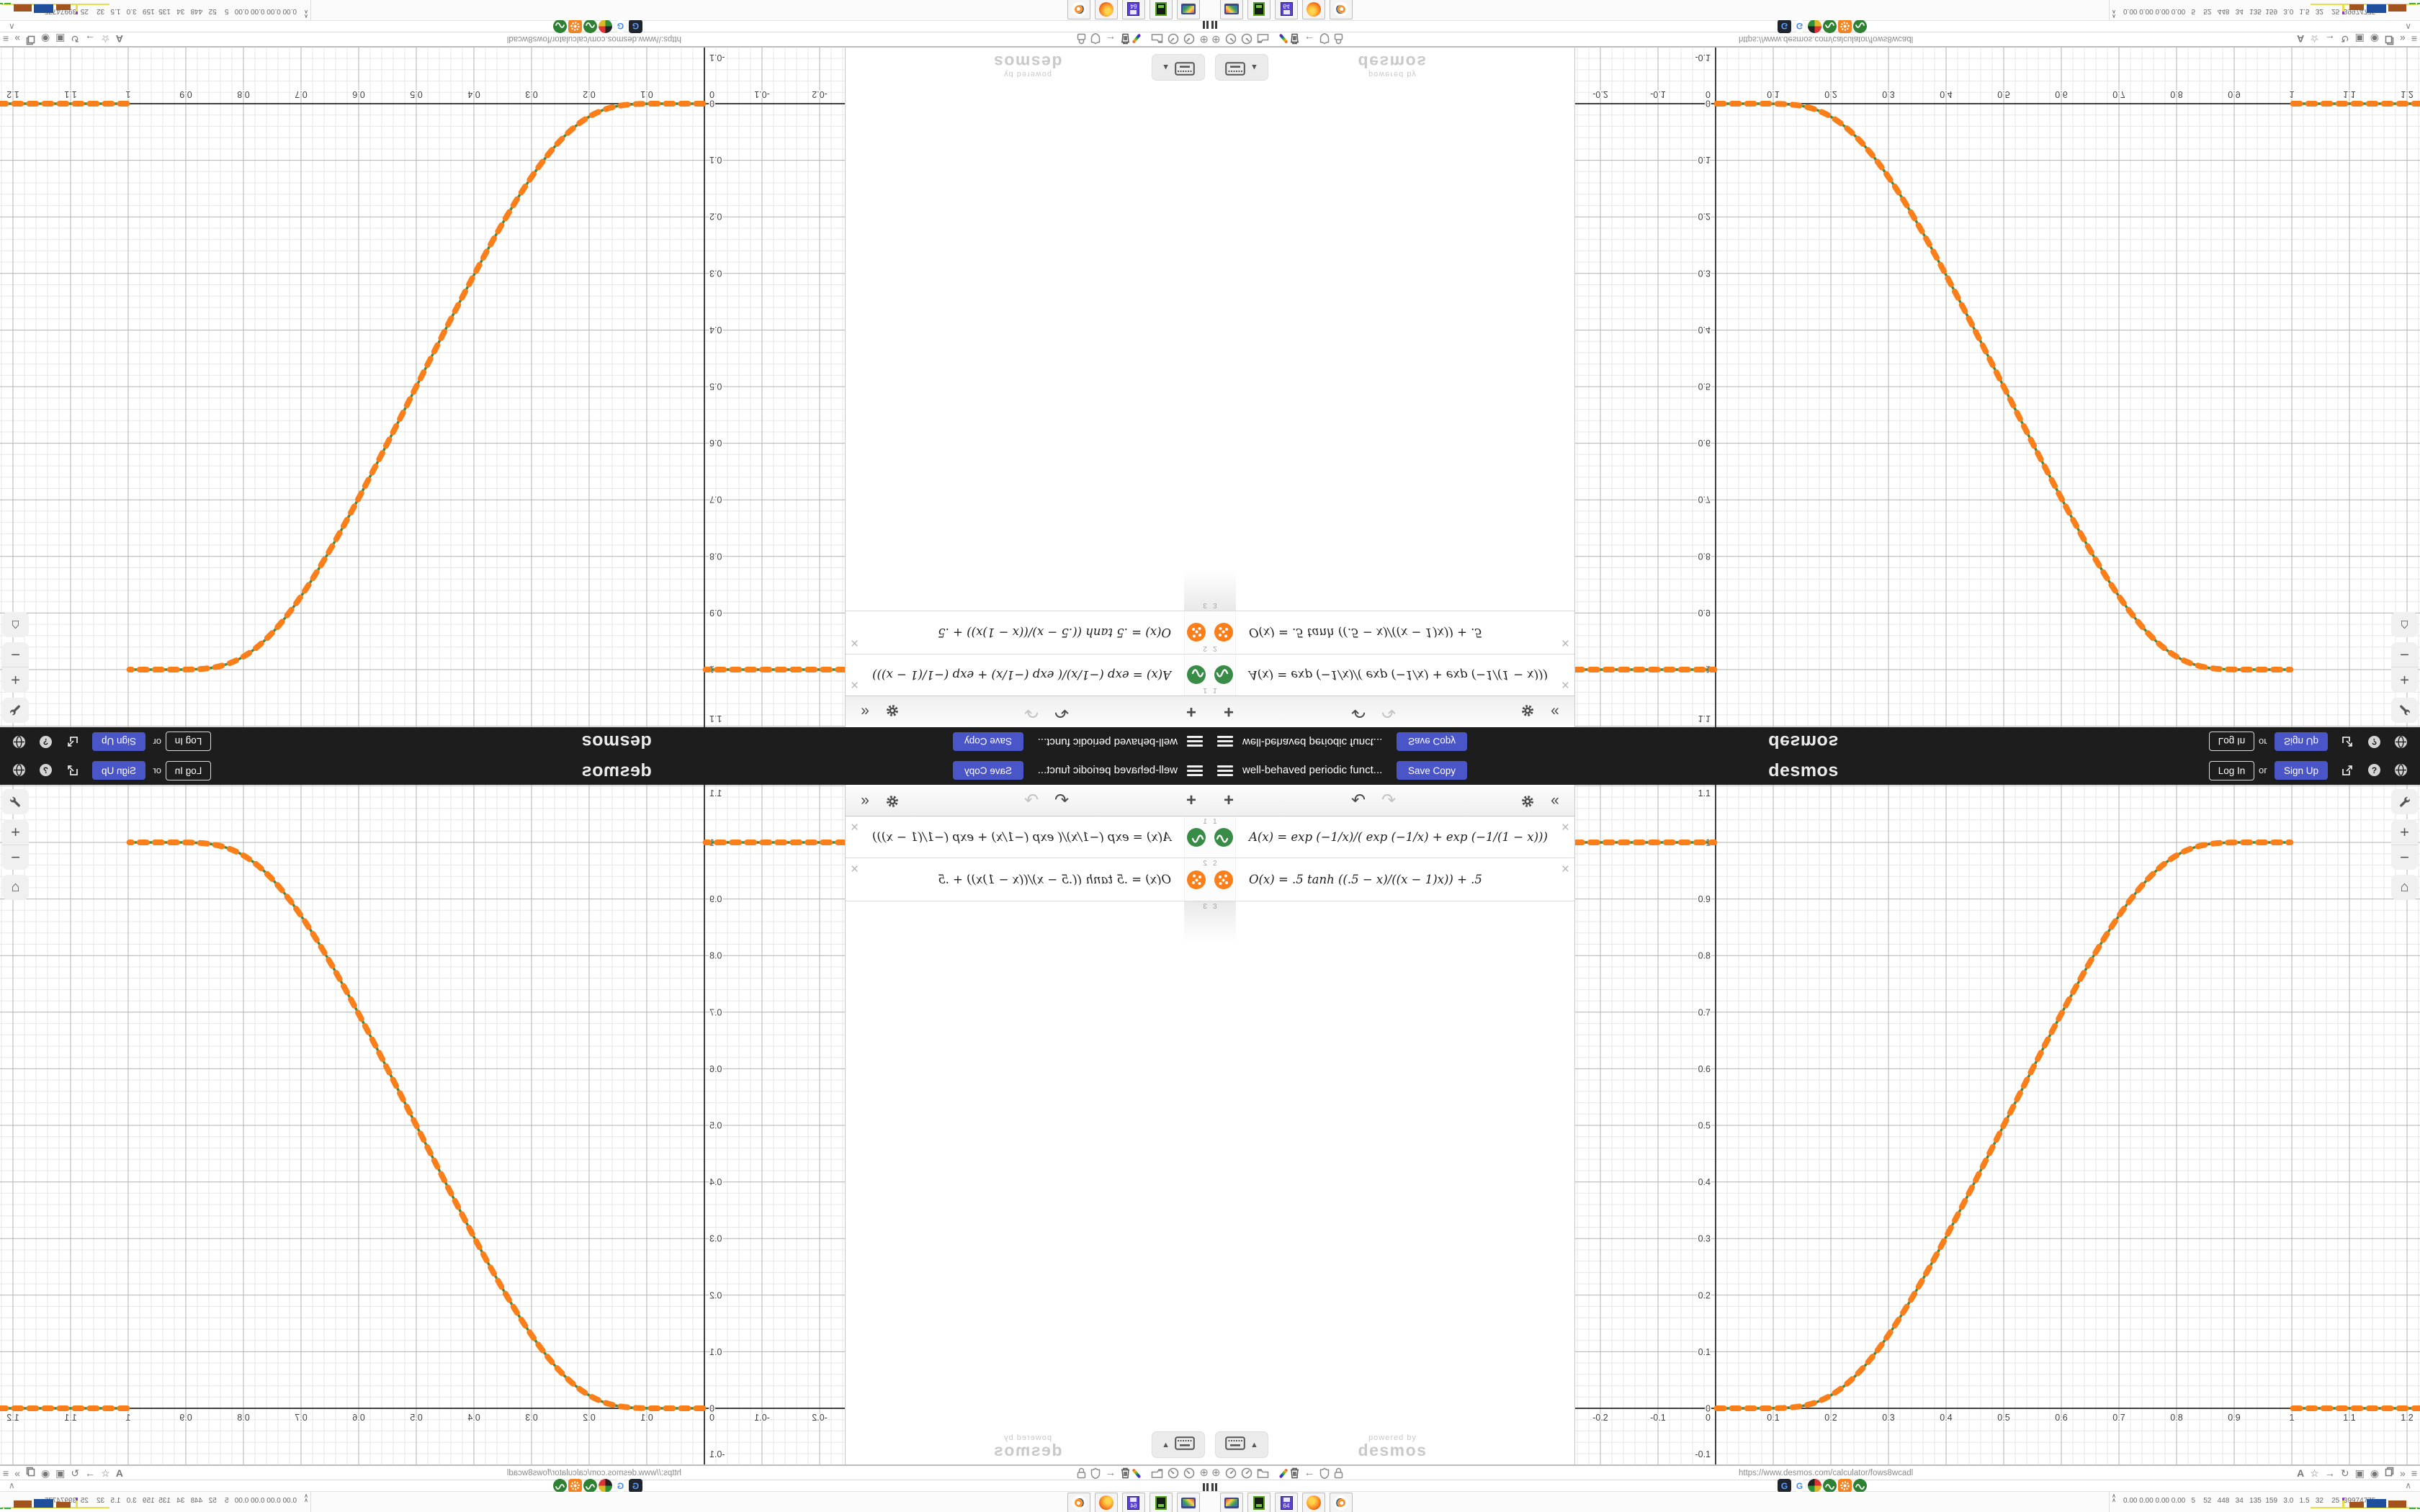 This screenshot has height=1512, width=2420. What do you see at coordinates (1081, 1473) in the screenshot?
I see `lock-icon` at bounding box center [1081, 1473].